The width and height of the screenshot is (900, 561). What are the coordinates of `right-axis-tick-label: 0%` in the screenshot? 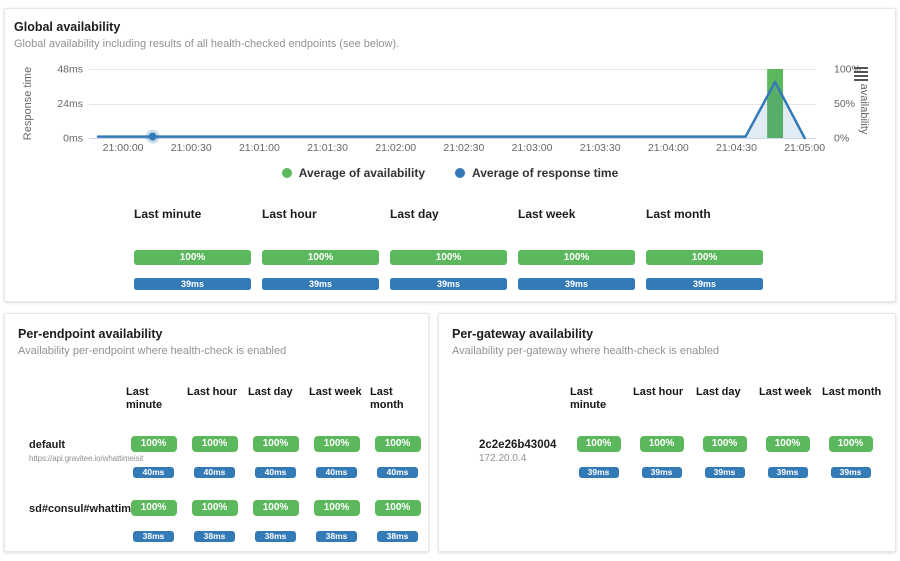 It's located at (841, 139).